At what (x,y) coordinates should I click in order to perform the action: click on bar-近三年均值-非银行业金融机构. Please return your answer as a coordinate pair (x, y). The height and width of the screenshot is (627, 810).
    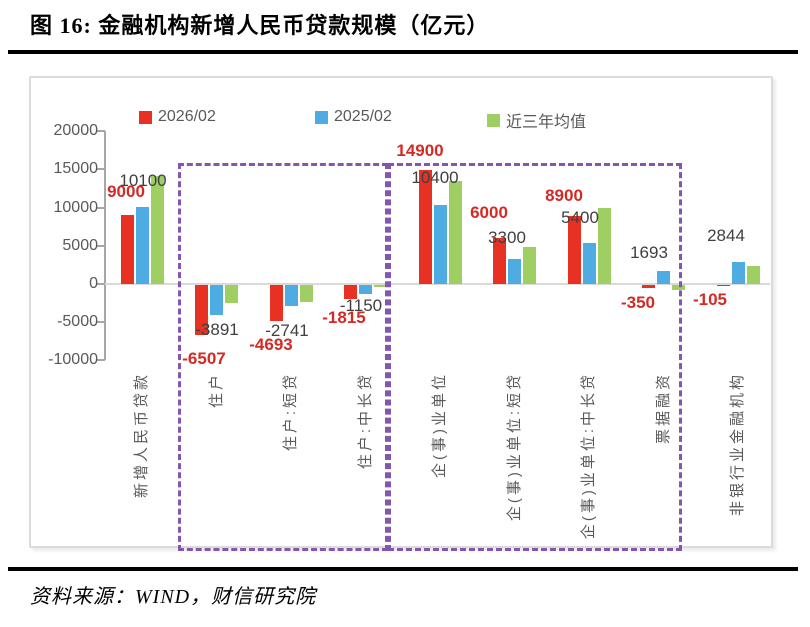
    Looking at the image, I should click on (753, 275).